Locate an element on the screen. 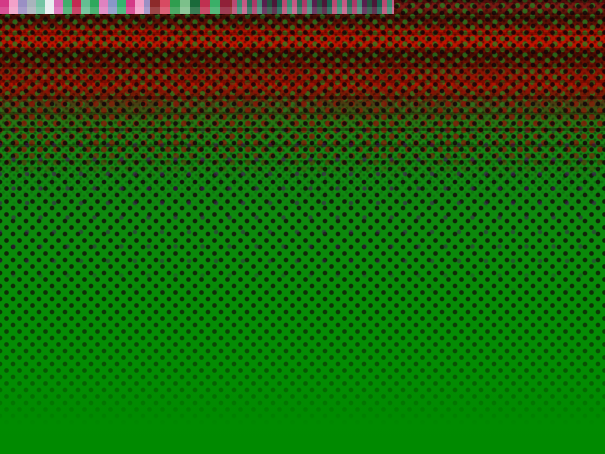  glitch-noise-band is located at coordinates (197, 7).